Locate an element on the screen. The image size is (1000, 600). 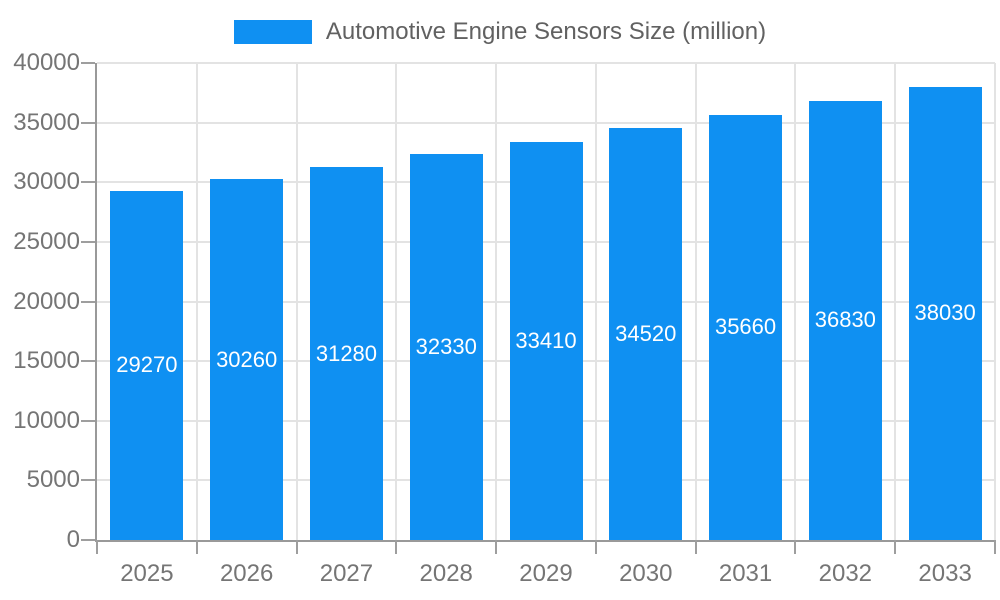
y-axis-tick-label: 0 is located at coordinates (73, 539).